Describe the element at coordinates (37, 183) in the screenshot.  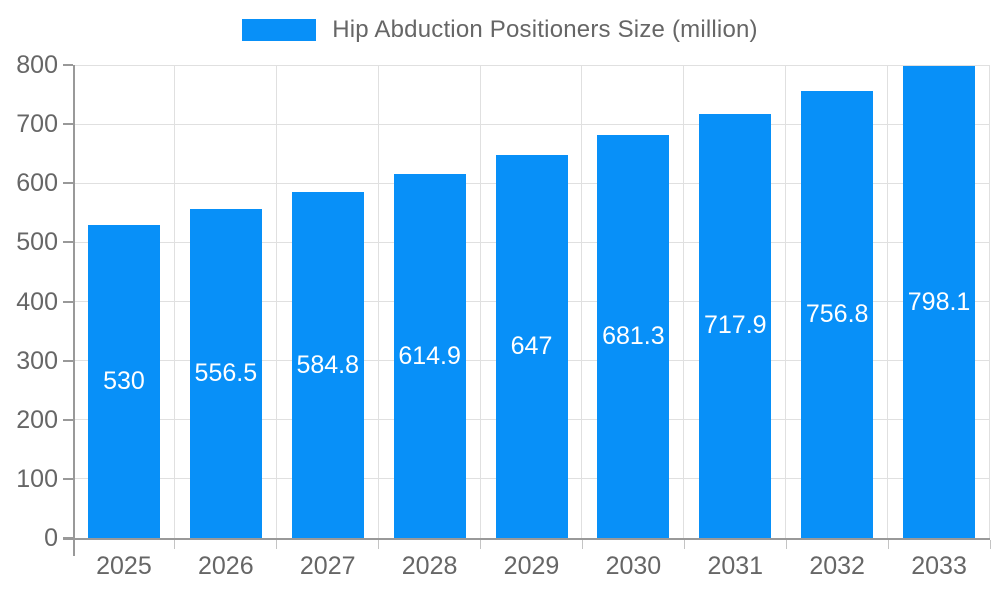
I see `y-axis-tick-label: 600` at that location.